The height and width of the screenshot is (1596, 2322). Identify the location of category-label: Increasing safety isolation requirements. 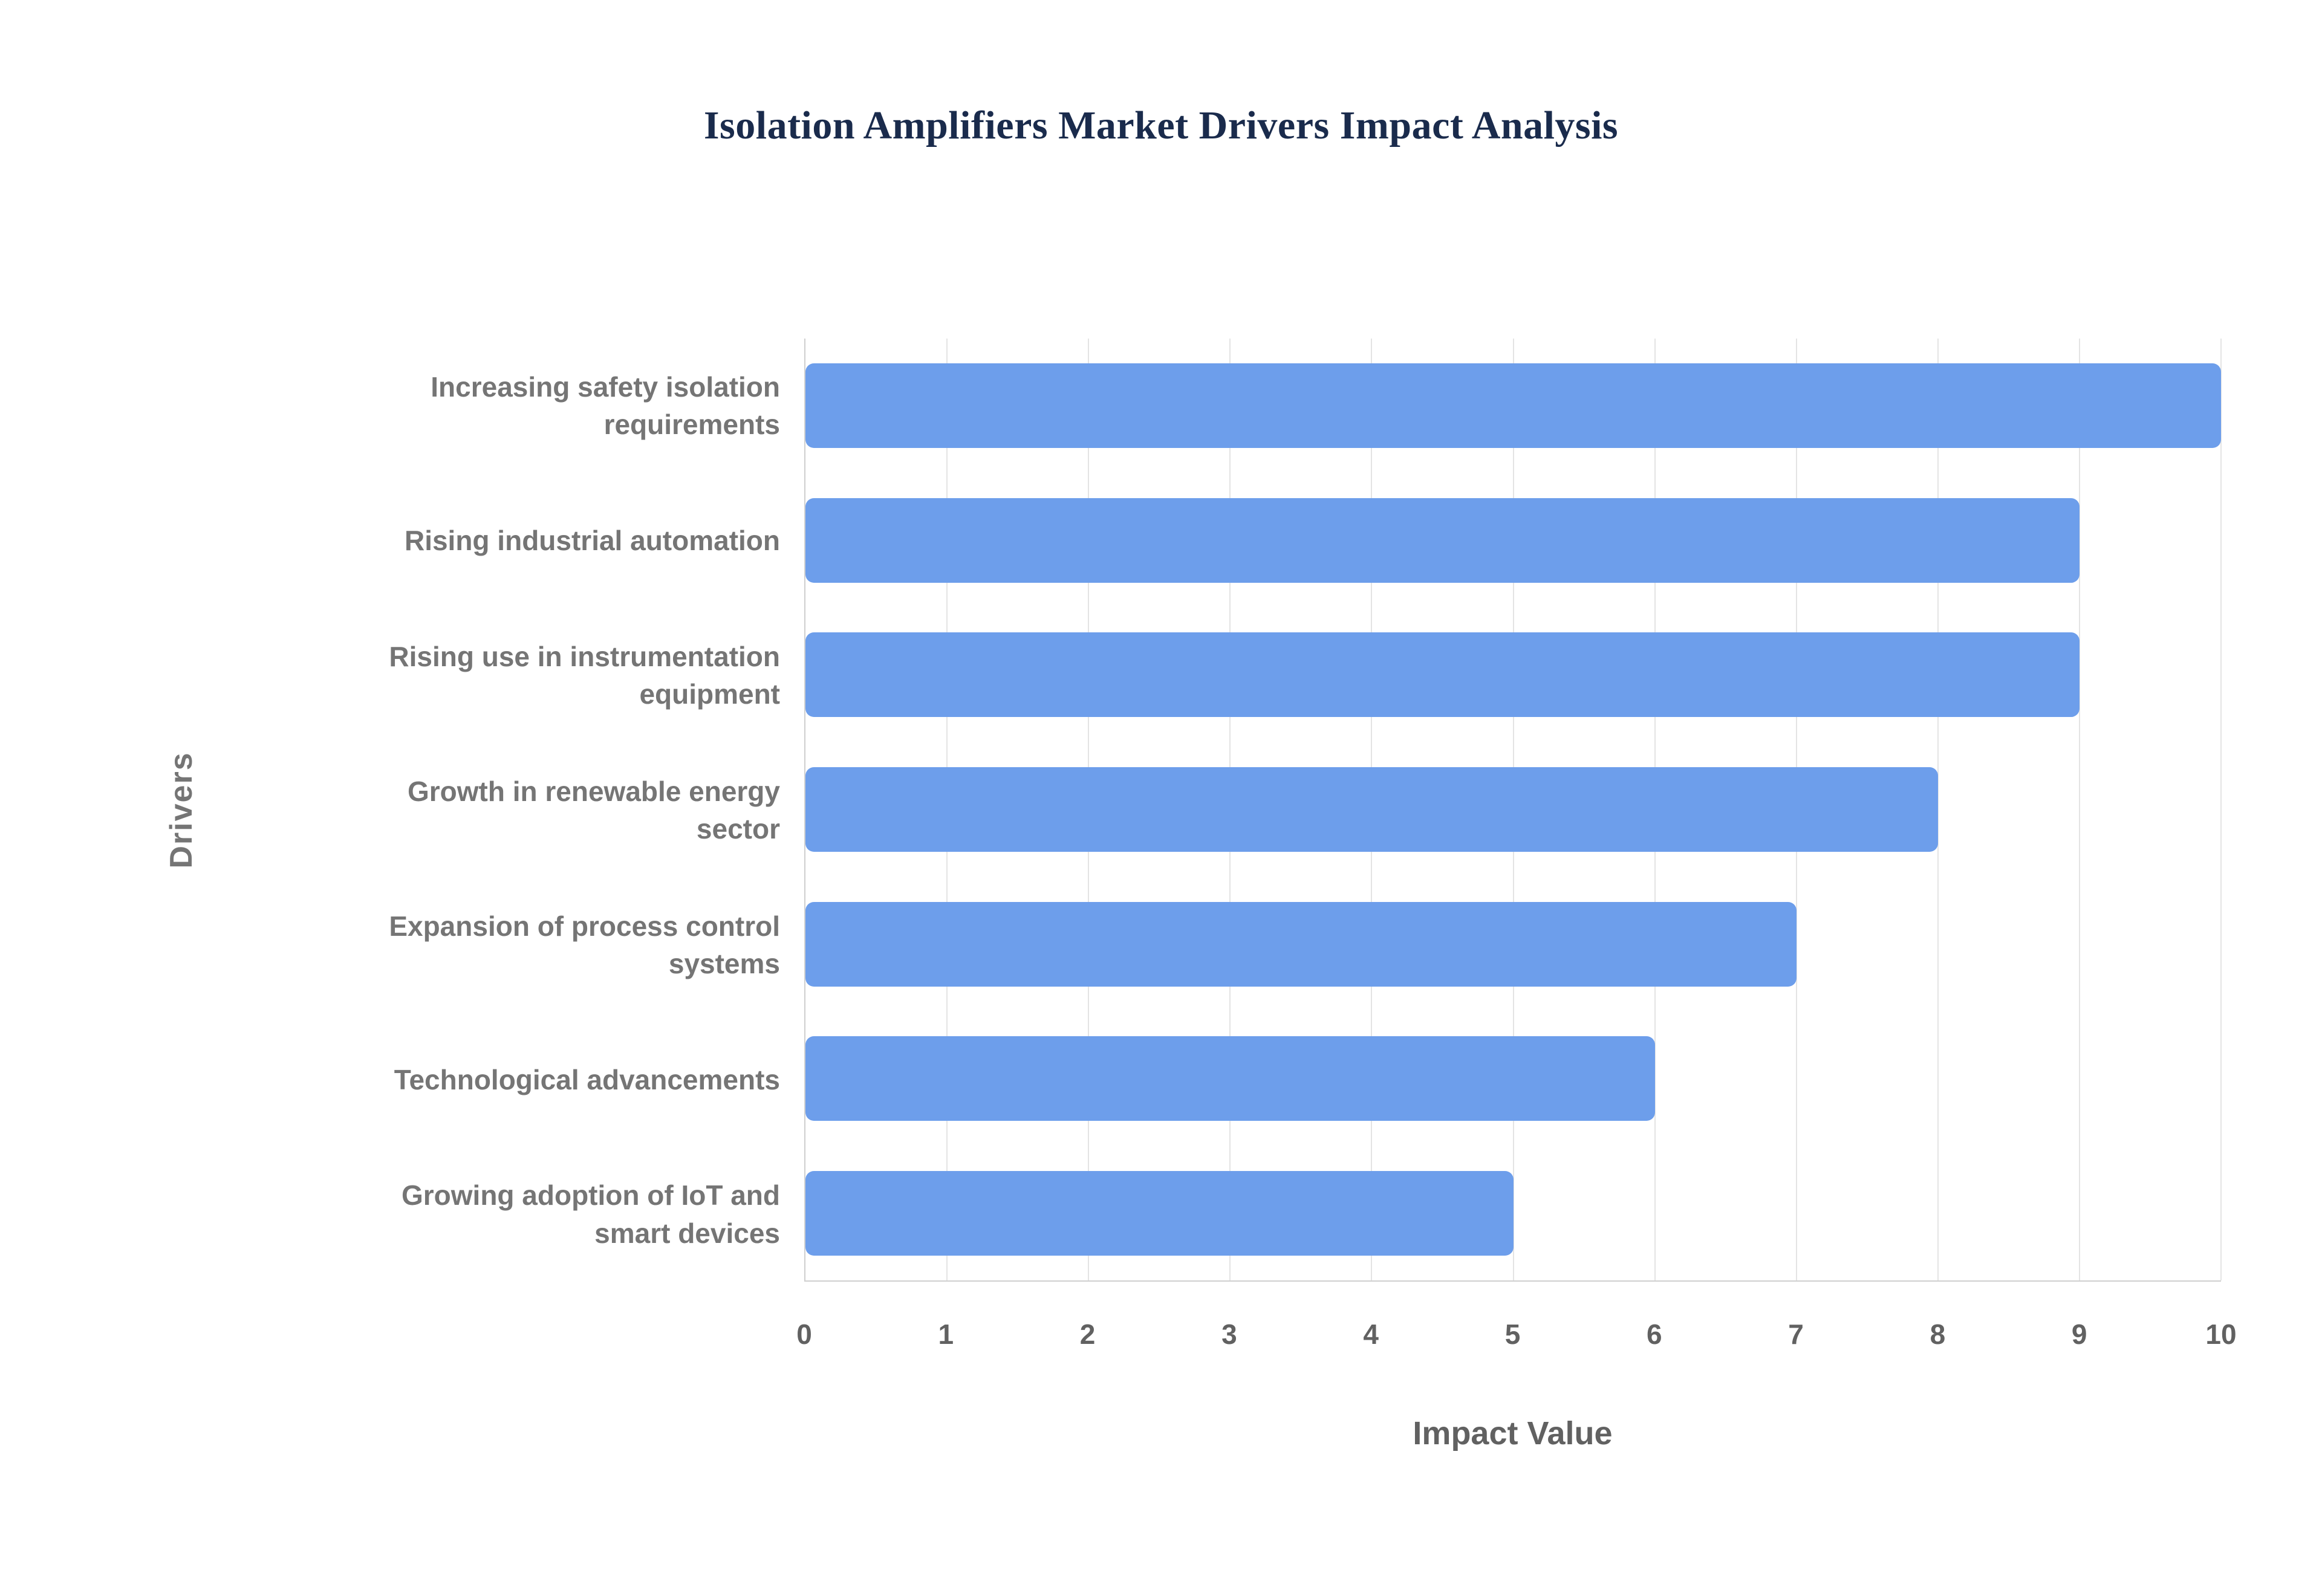
(547, 406).